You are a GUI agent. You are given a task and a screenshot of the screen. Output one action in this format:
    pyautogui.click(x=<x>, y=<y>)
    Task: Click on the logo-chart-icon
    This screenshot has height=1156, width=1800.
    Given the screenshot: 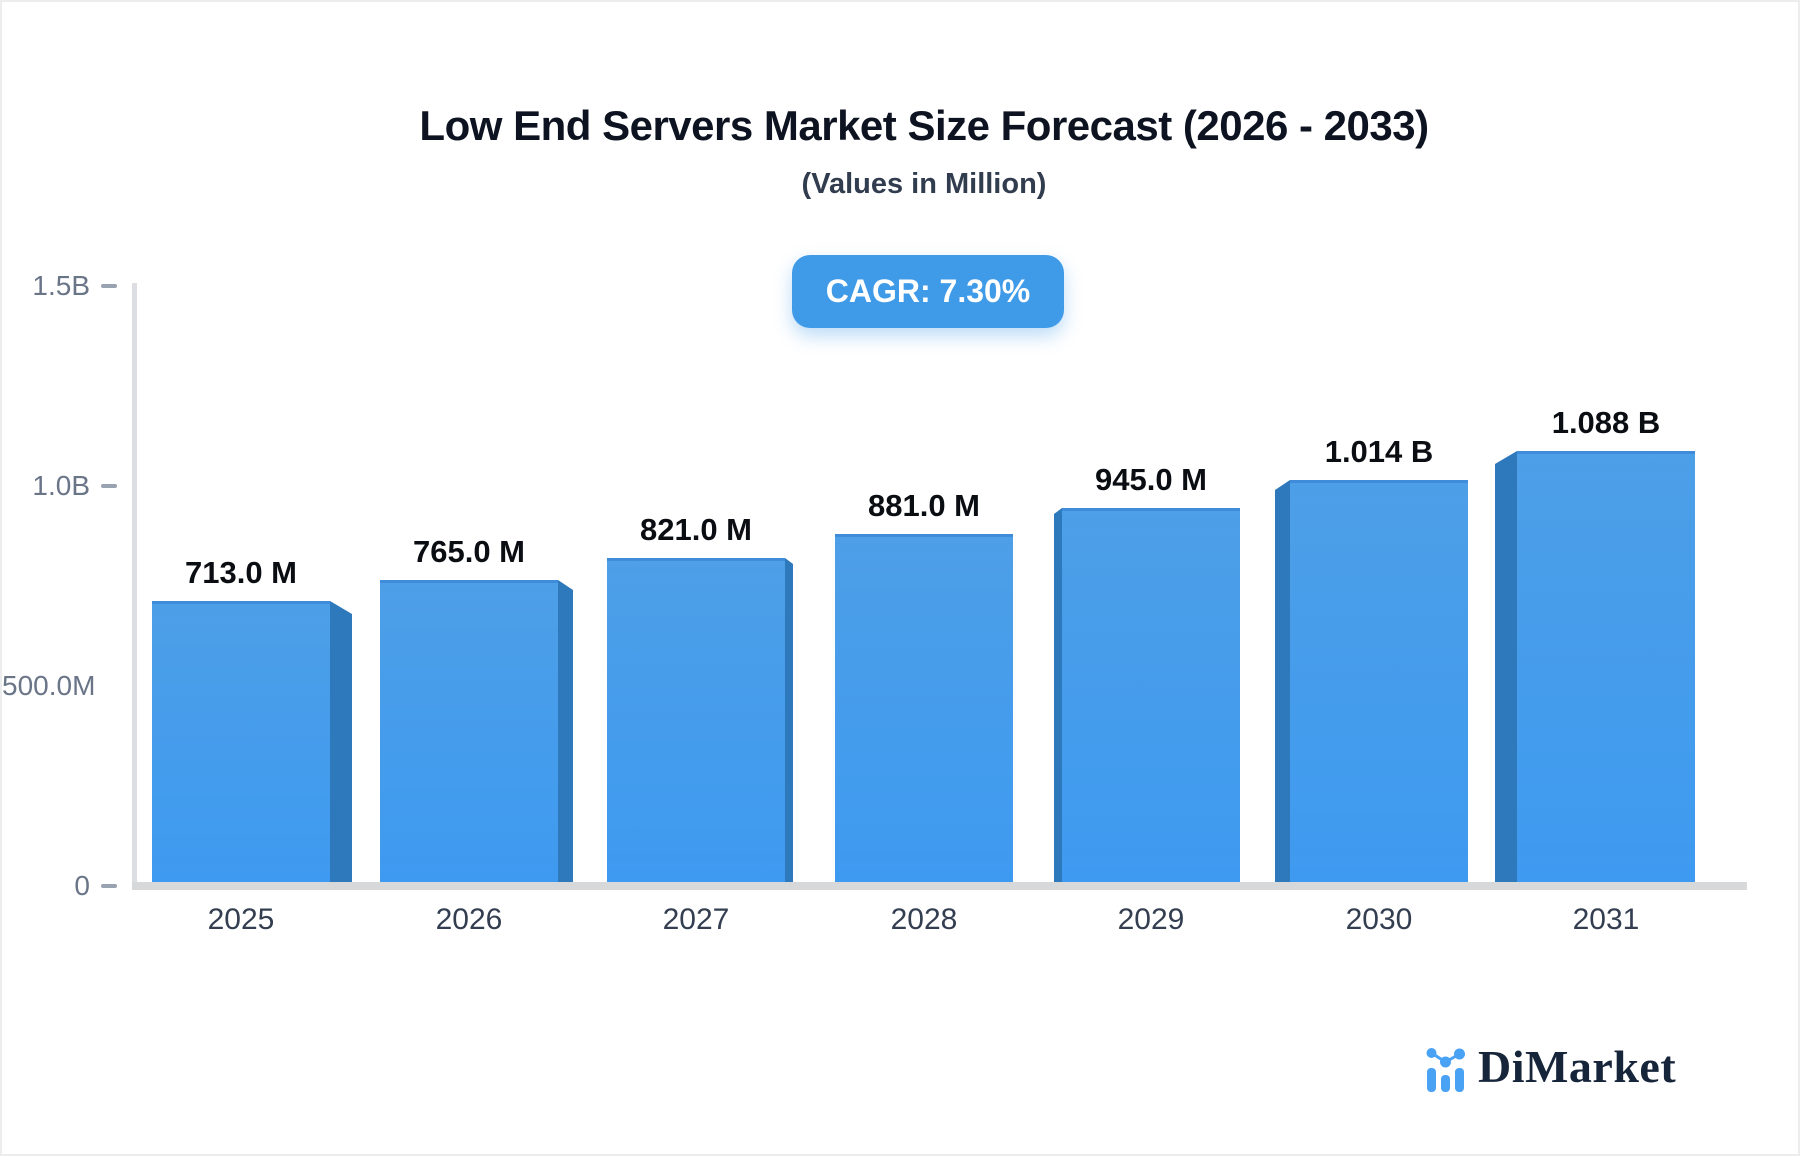 What is the action you would take?
    pyautogui.click(x=1445, y=1070)
    